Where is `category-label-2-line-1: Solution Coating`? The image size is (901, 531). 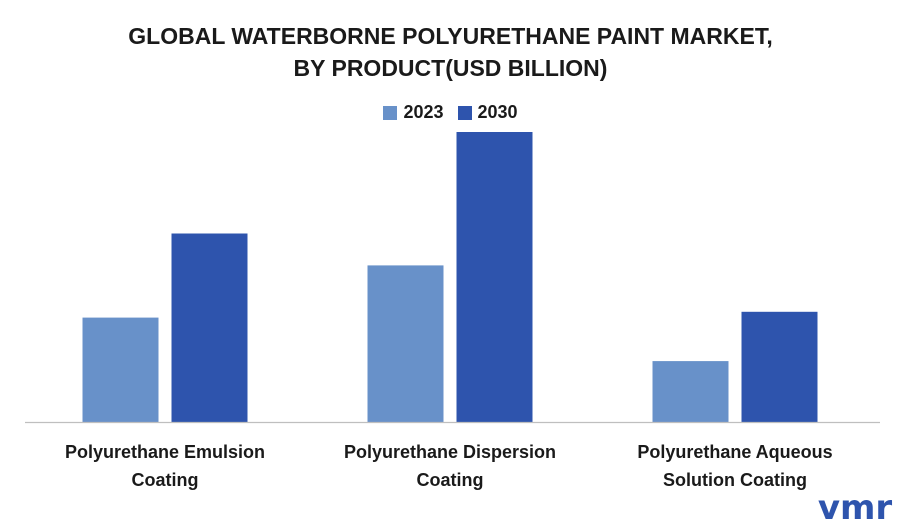
category-label-2-line-1: Solution Coating is located at coordinates (735, 480).